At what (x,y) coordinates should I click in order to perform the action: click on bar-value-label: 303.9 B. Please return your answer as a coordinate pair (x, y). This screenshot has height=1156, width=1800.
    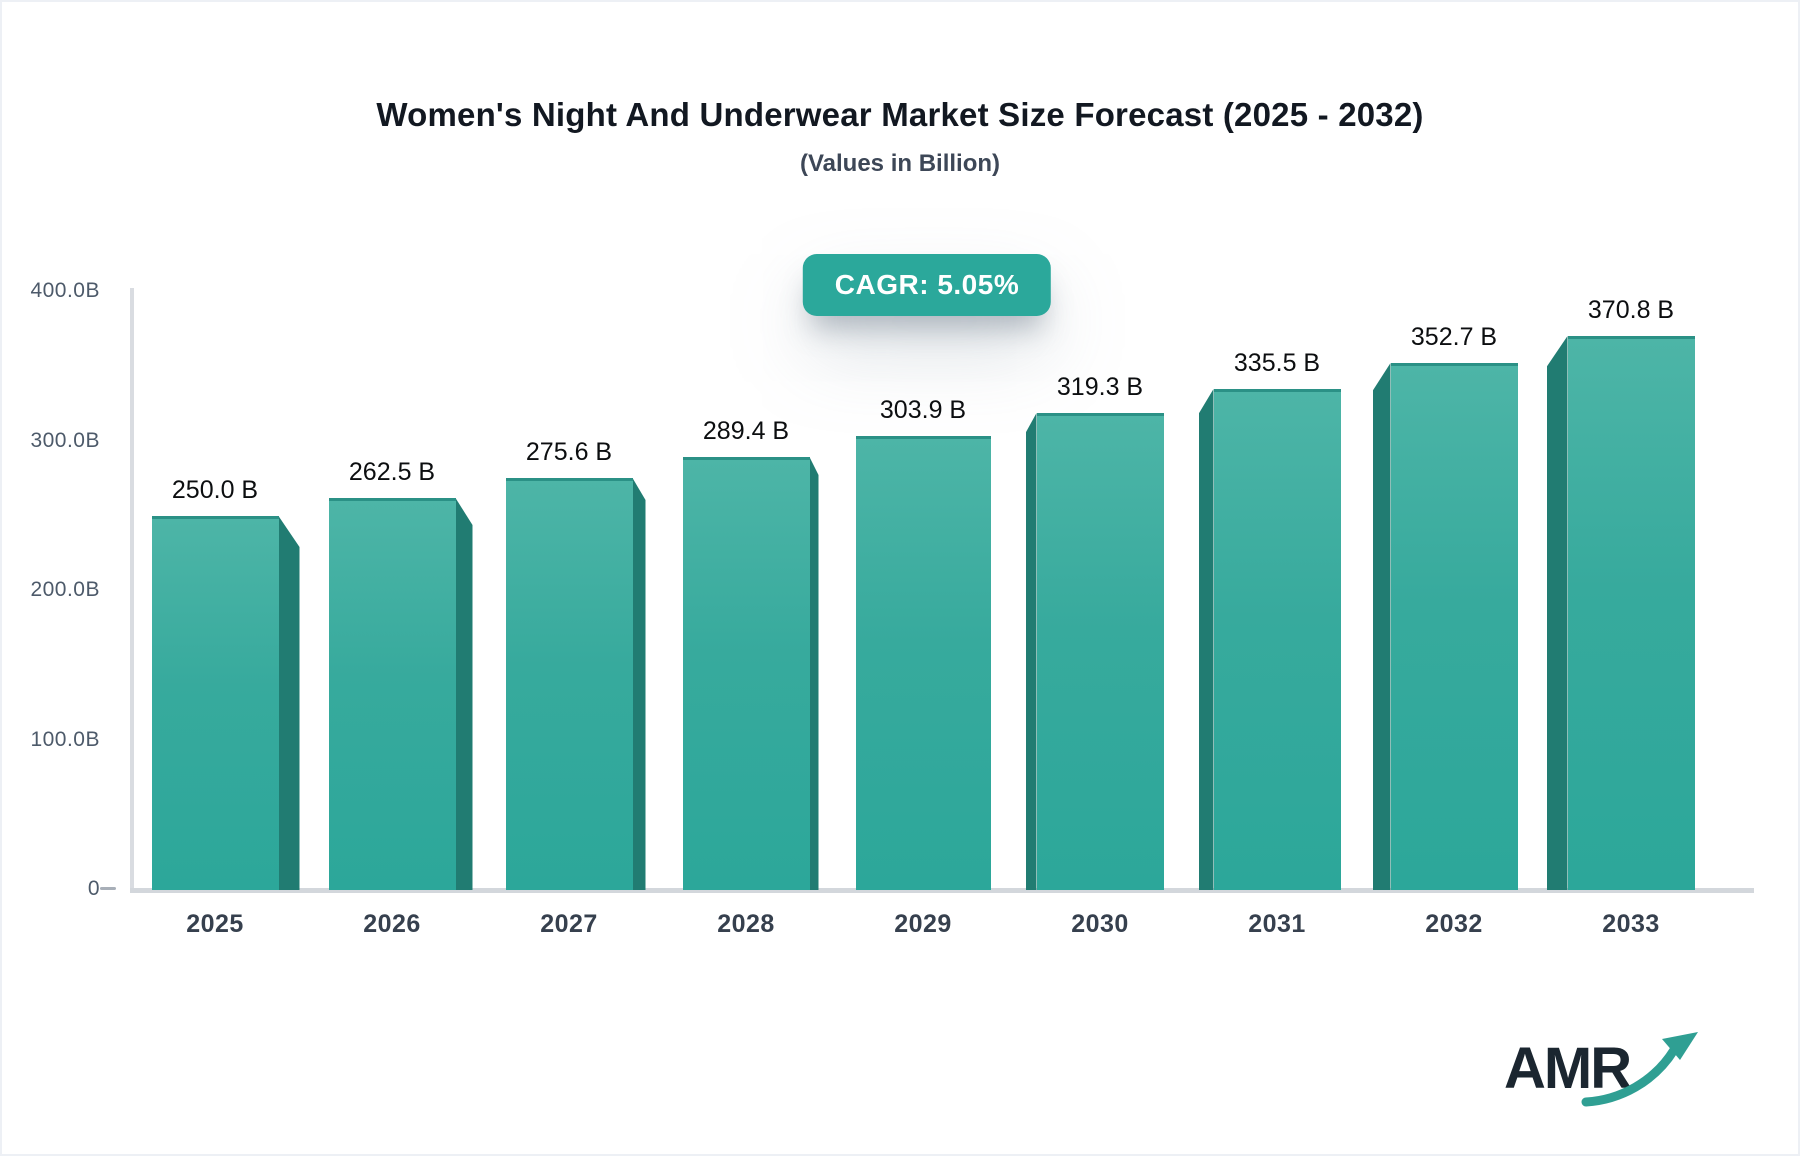
    Looking at the image, I should click on (923, 410).